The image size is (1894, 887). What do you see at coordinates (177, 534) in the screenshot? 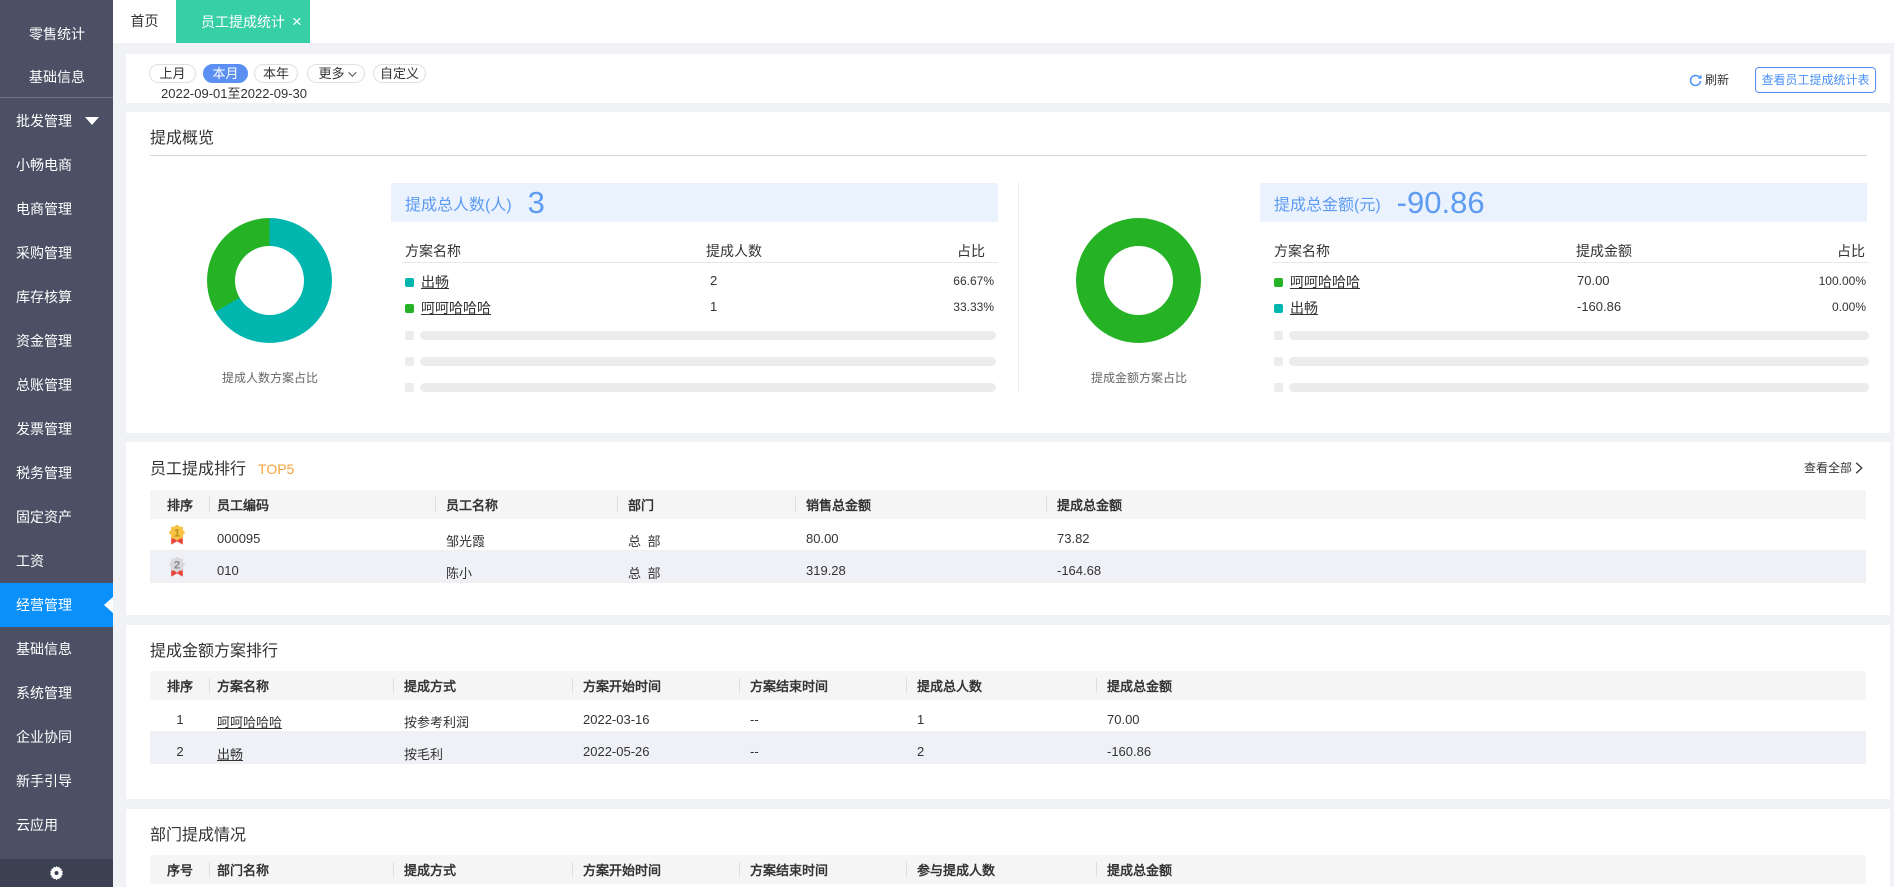
I see `svg-text: 1` at bounding box center [177, 534].